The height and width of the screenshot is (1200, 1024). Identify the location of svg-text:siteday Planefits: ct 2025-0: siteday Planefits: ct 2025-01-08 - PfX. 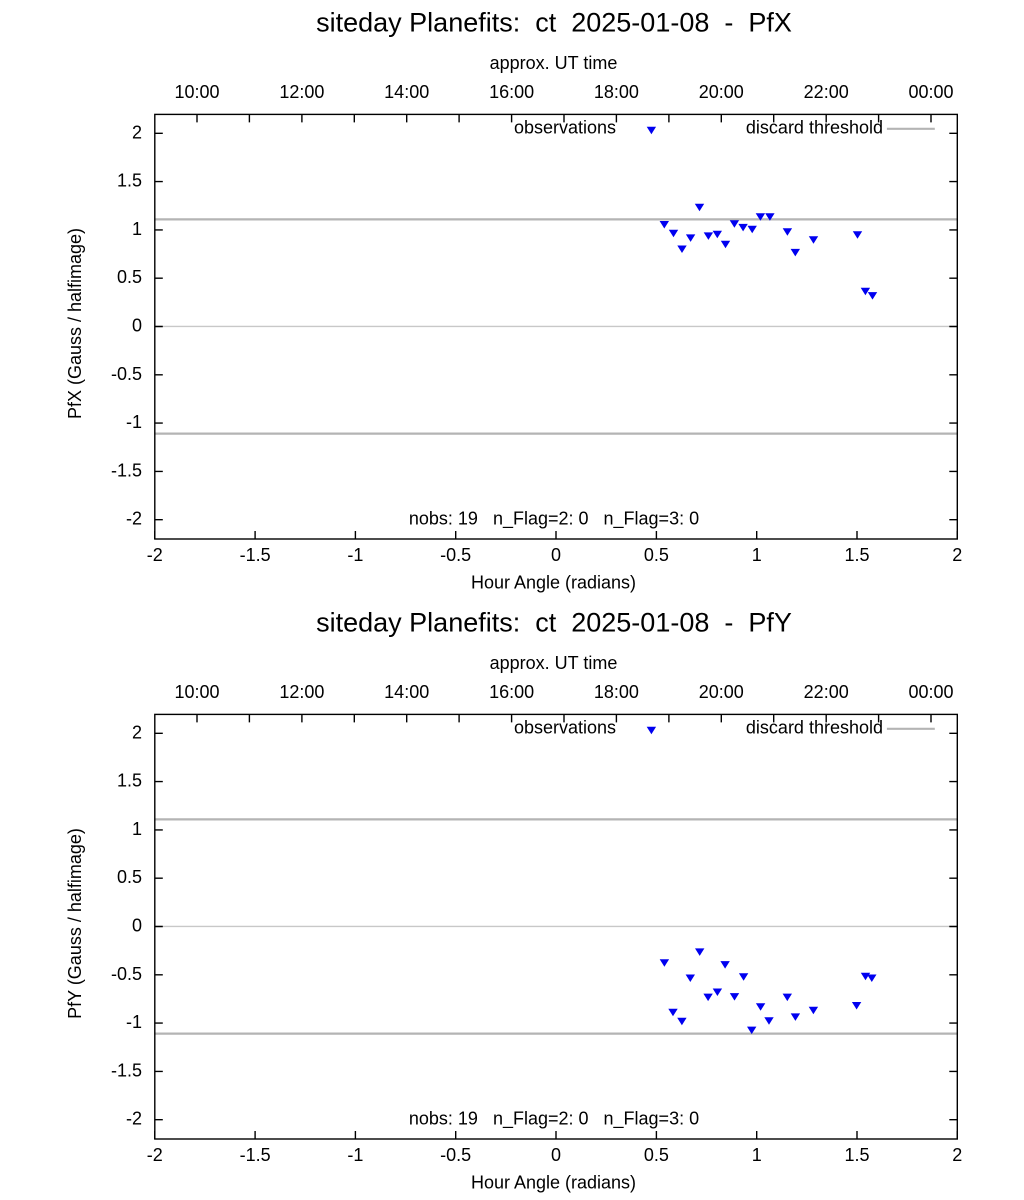
(554, 22).